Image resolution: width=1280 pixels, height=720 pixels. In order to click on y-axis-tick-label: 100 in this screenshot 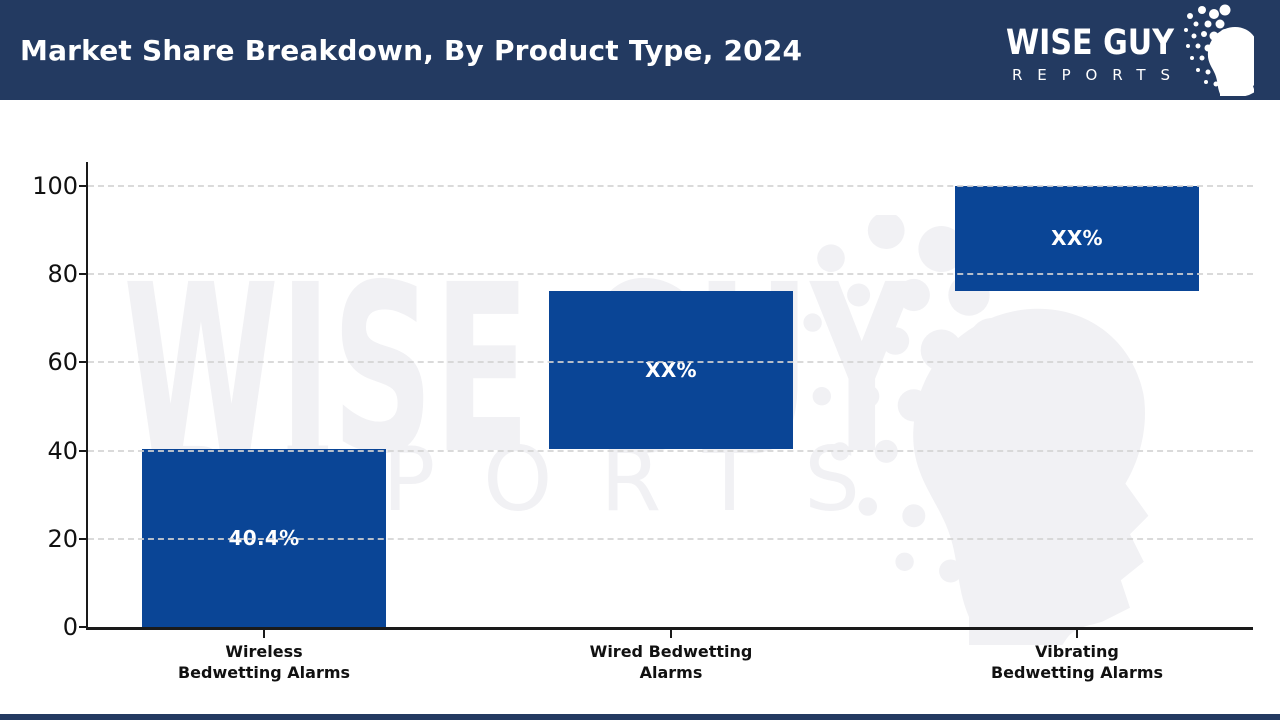, I will do `click(55, 186)`.